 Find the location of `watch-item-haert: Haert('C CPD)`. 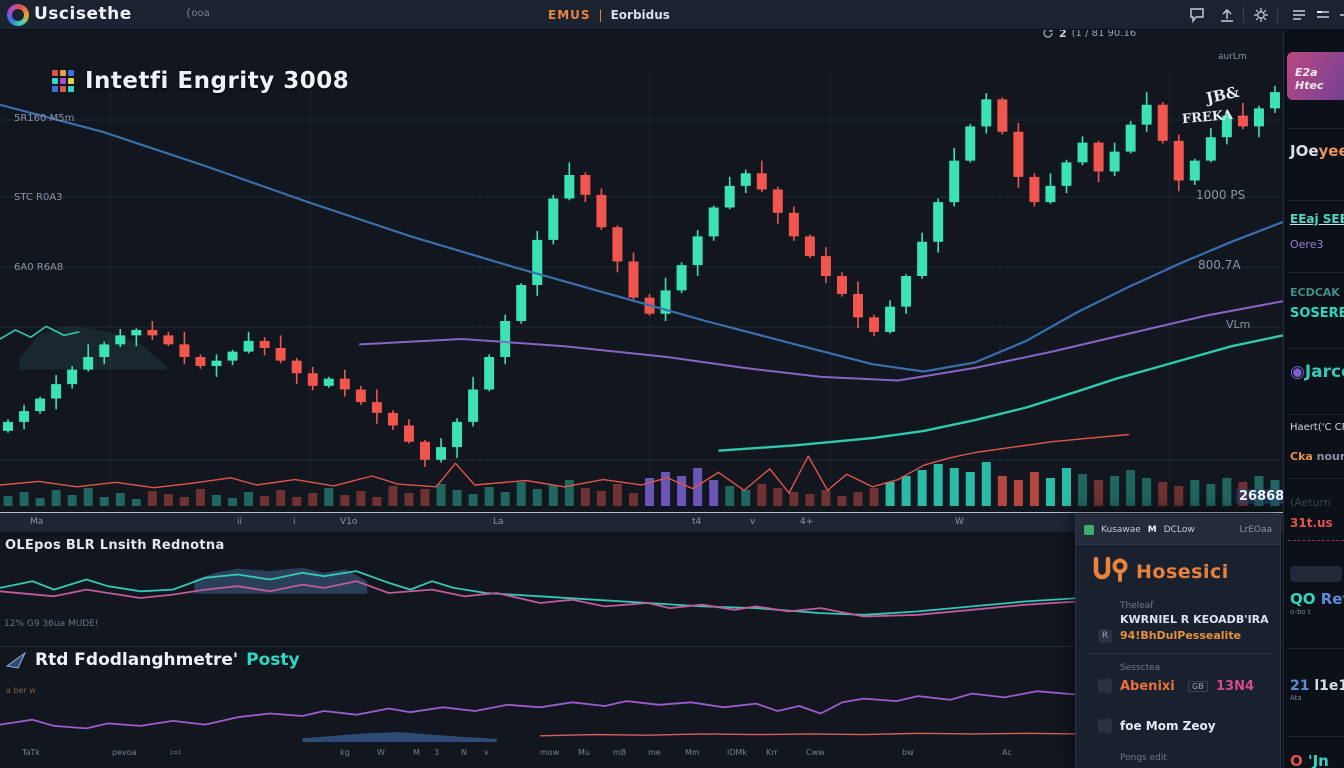

watch-item-haert: Haert('C CPD) is located at coordinates (1317, 427).